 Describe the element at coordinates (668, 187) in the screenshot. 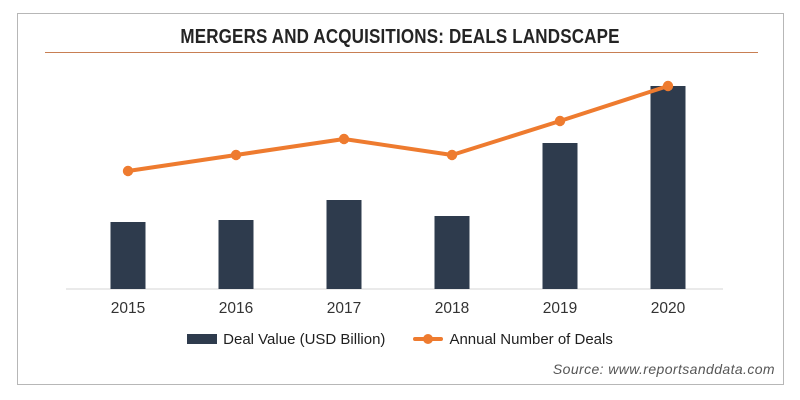

I see `bar-2020` at that location.